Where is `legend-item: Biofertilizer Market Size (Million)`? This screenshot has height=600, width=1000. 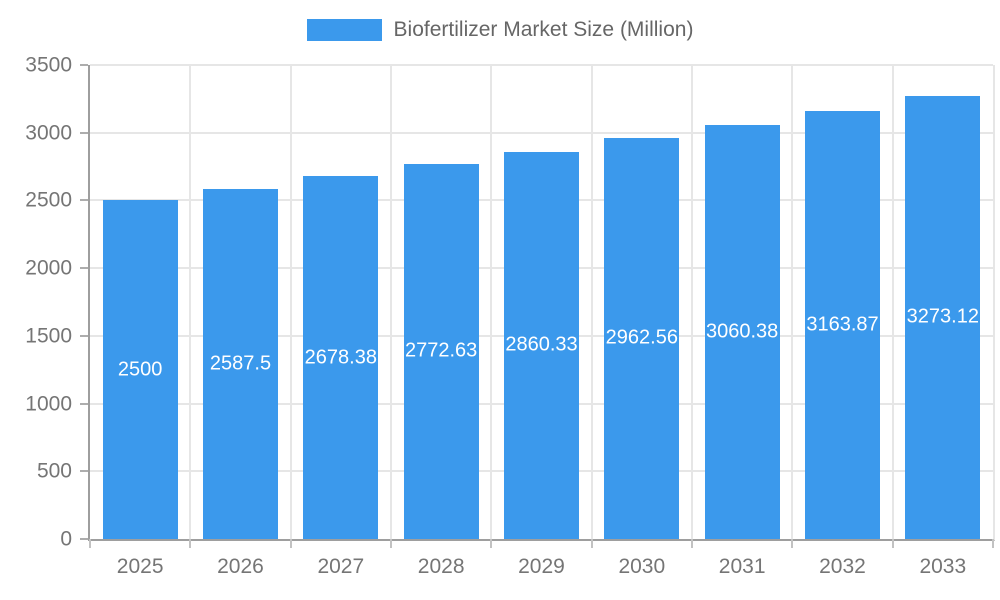 legend-item: Biofertilizer Market Size (Million) is located at coordinates (500, 30).